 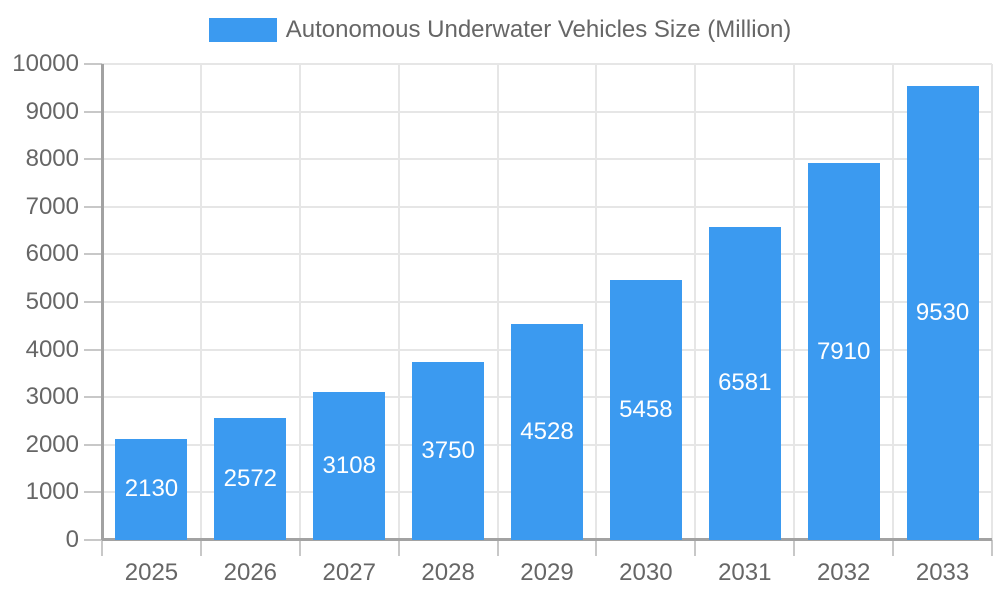 I want to click on bar-value-label: 2572, so click(x=250, y=478).